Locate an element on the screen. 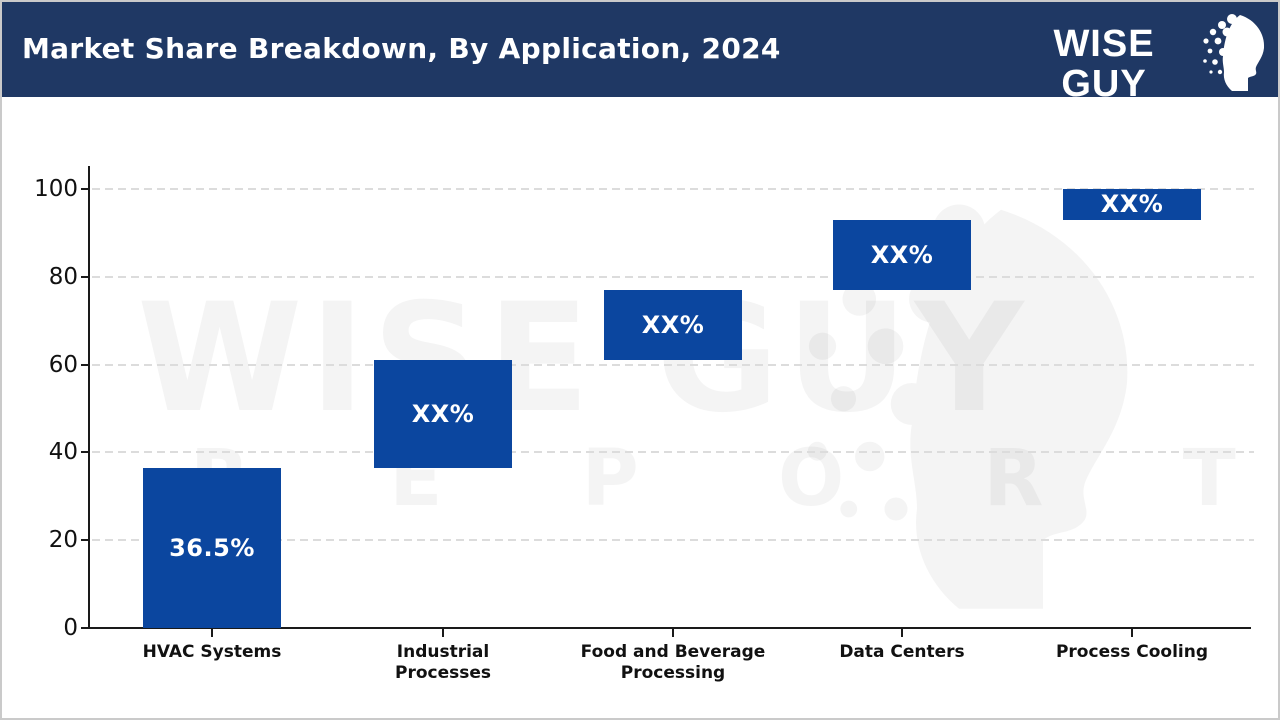 This screenshot has height=720, width=1280. logo-name: WISE GUY is located at coordinates (1104, 64).